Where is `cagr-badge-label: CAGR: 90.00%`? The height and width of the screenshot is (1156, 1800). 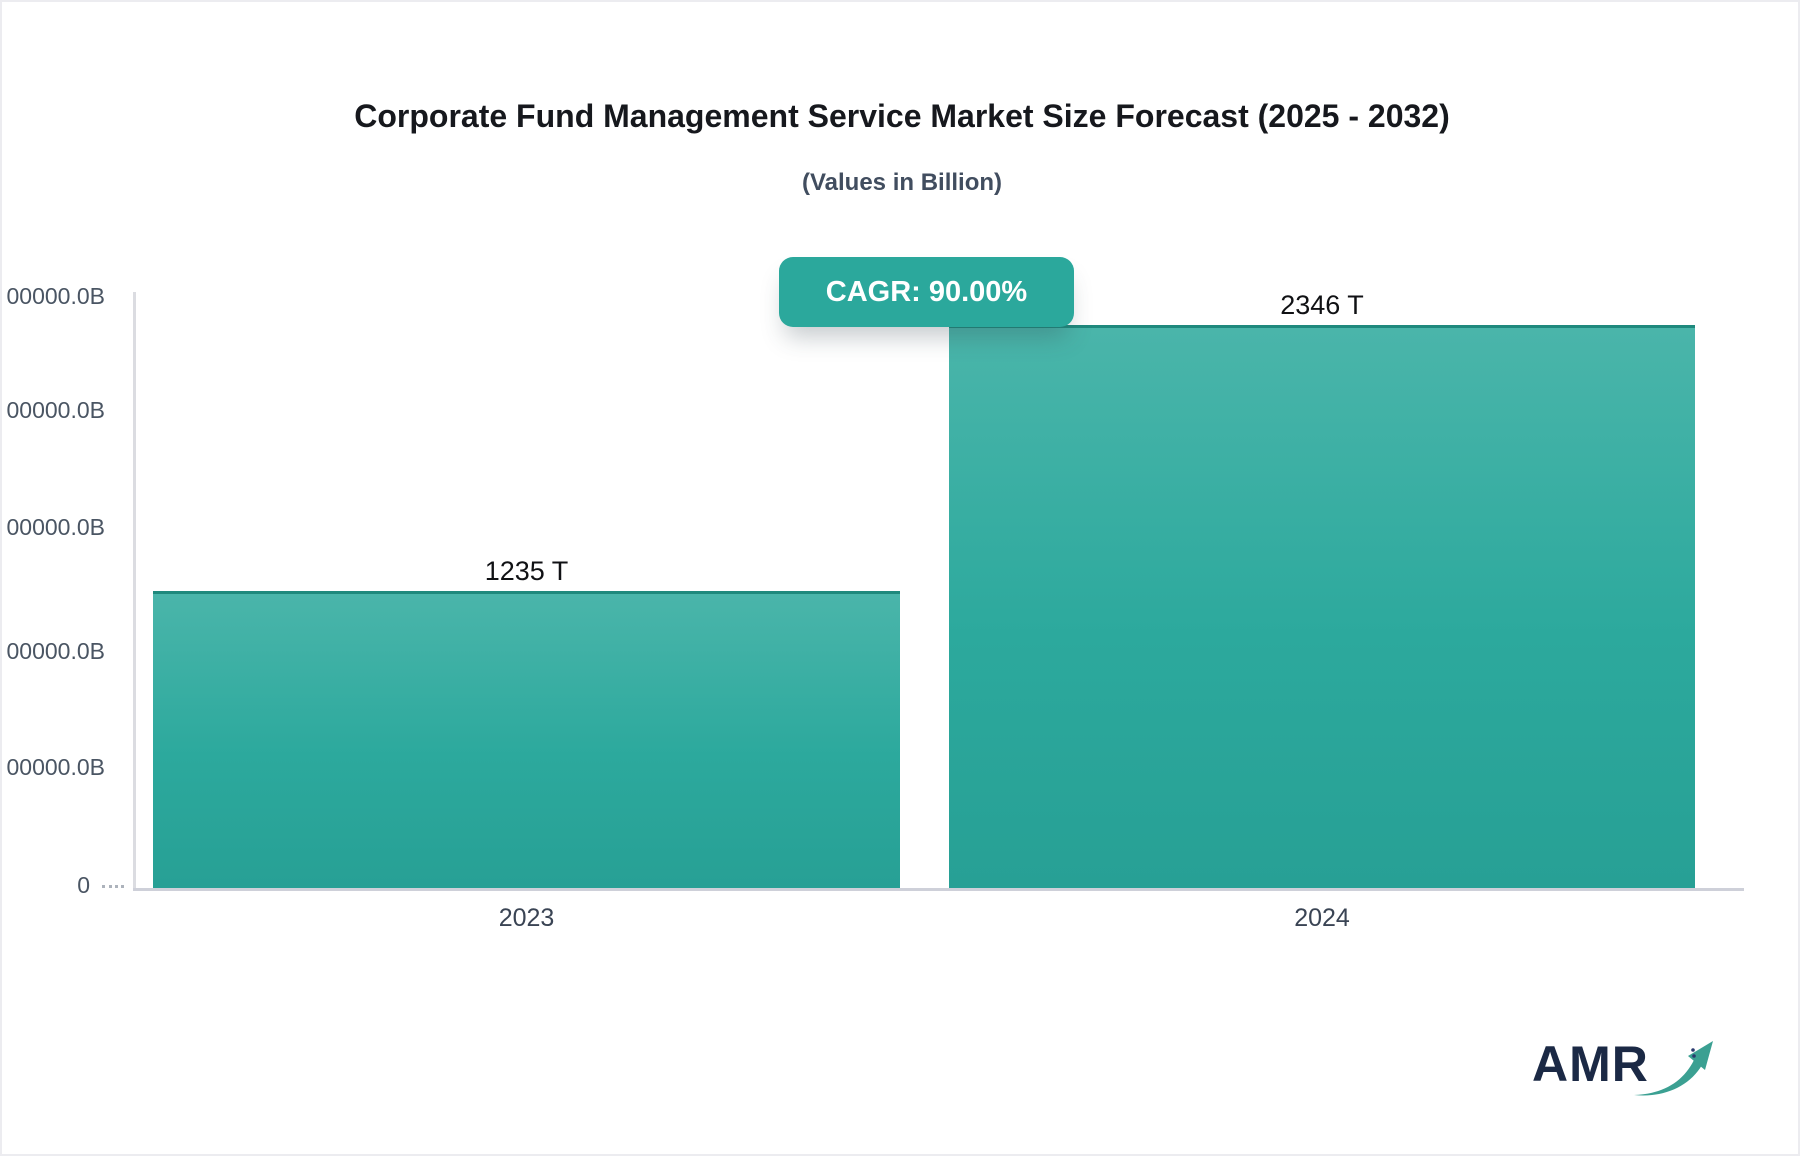
cagr-badge-label: CAGR: 90.00% is located at coordinates (926, 291).